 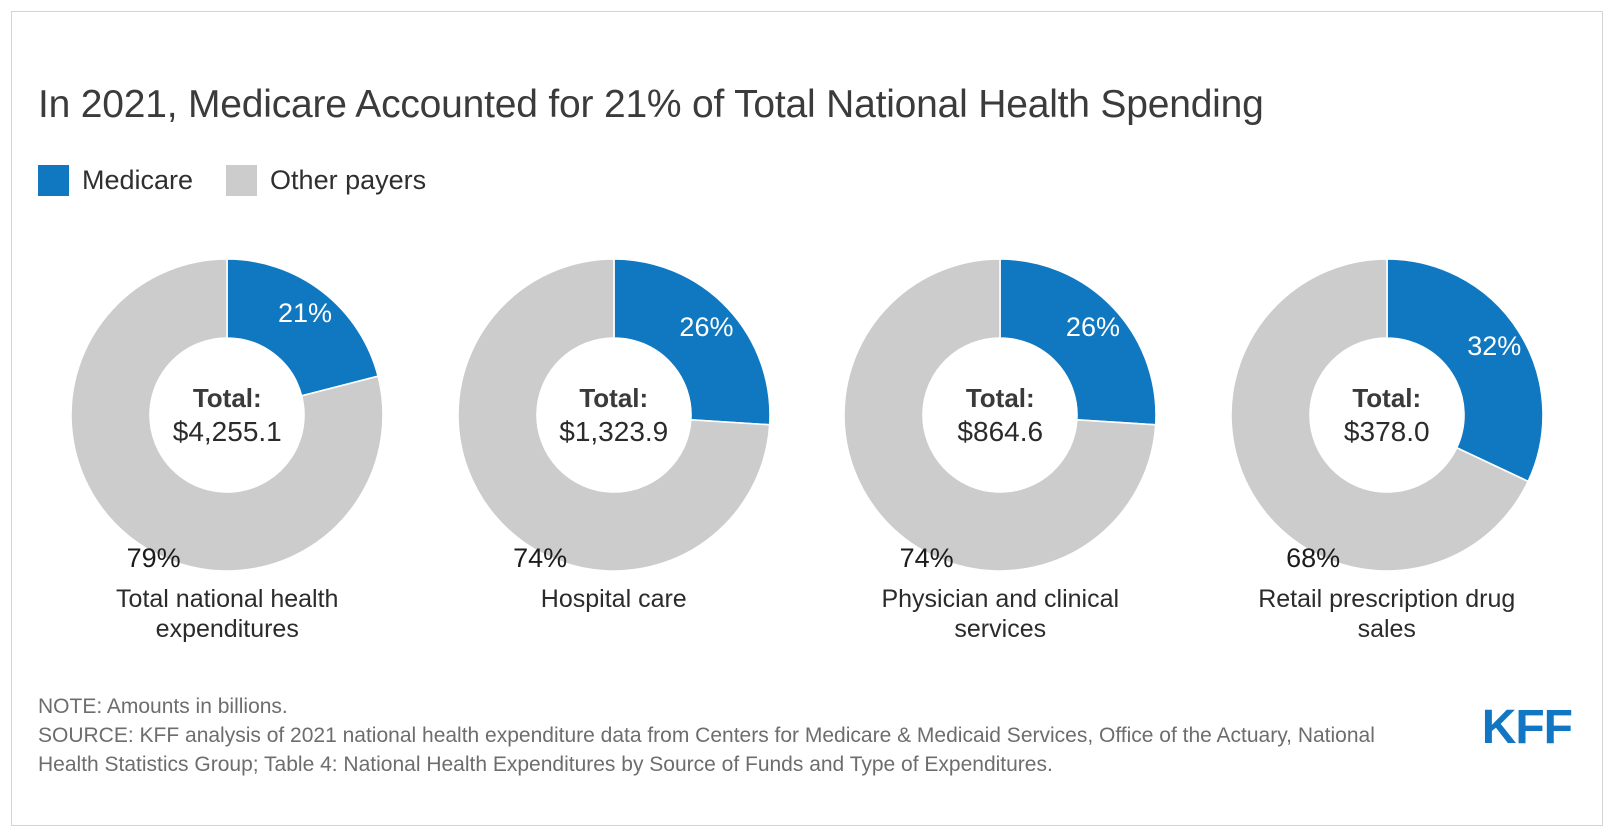 I want to click on legend-item-other-payers: Other payers, so click(x=326, y=180).